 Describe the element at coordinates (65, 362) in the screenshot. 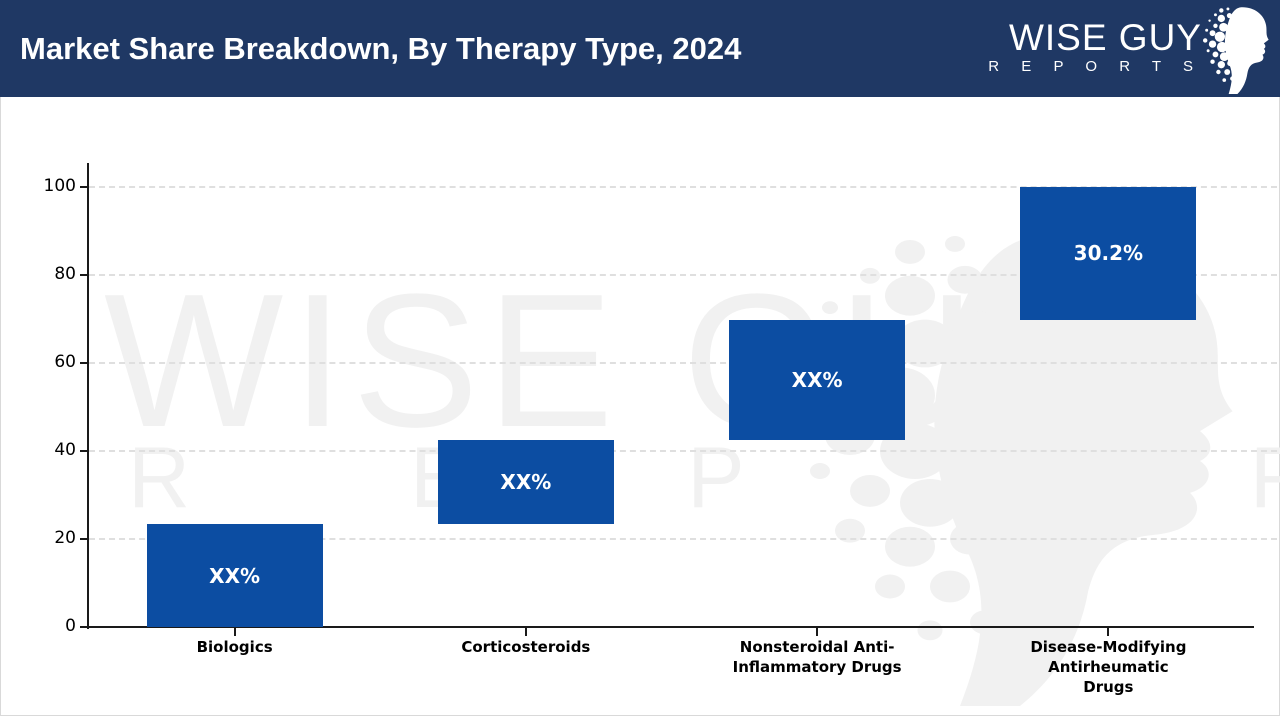

I see `y-axis-tick-label: 60` at that location.